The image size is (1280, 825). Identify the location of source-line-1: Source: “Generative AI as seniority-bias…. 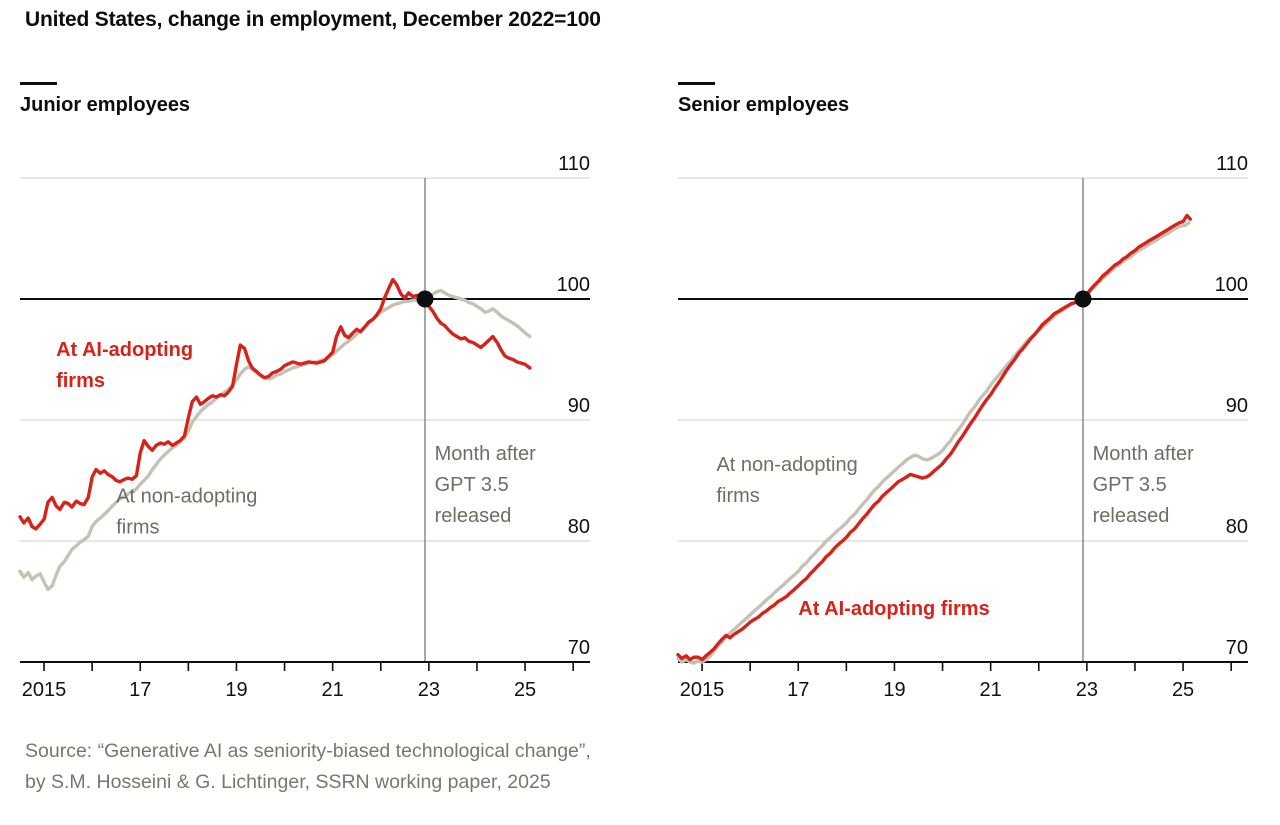
(308, 751).